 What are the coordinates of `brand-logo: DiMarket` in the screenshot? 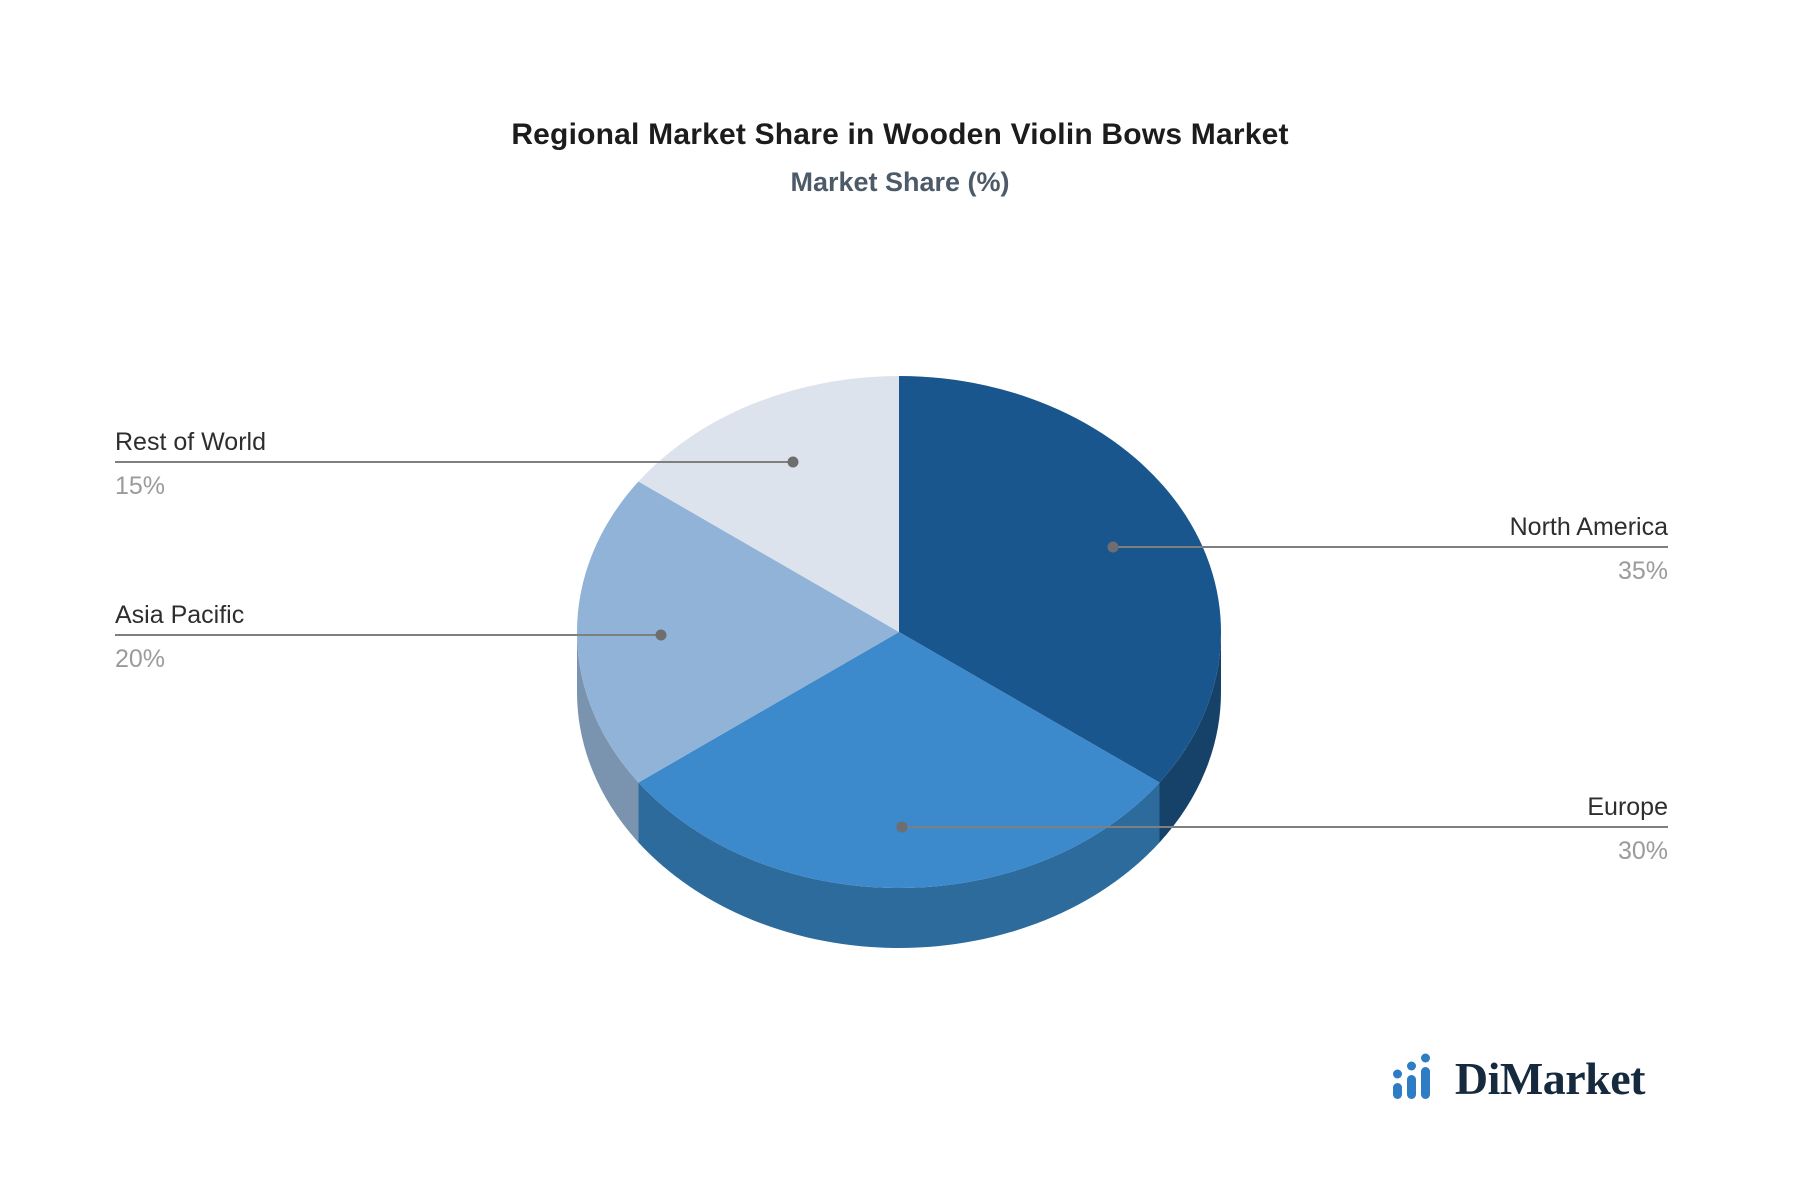 It's located at (1516, 1079).